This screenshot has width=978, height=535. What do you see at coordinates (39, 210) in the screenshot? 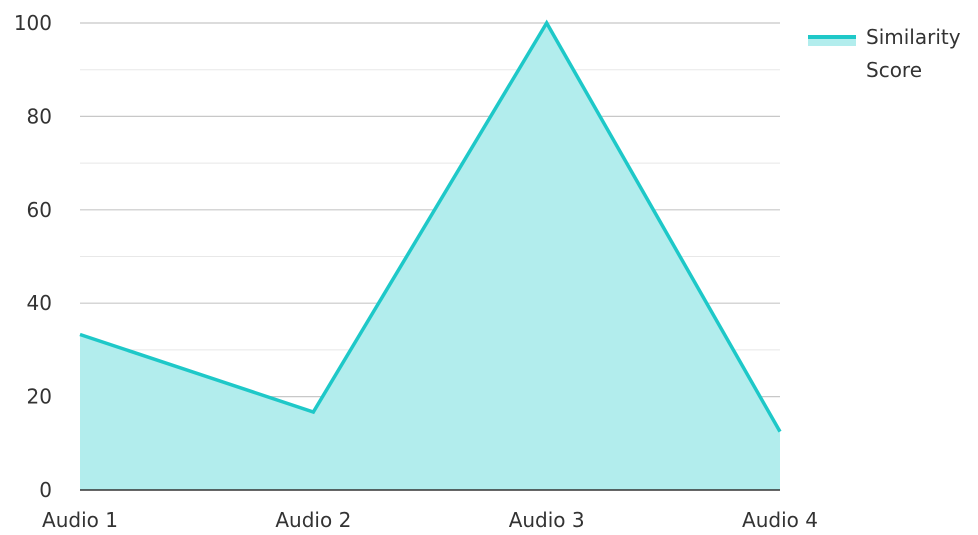
I see `y-tick-label: 60` at bounding box center [39, 210].